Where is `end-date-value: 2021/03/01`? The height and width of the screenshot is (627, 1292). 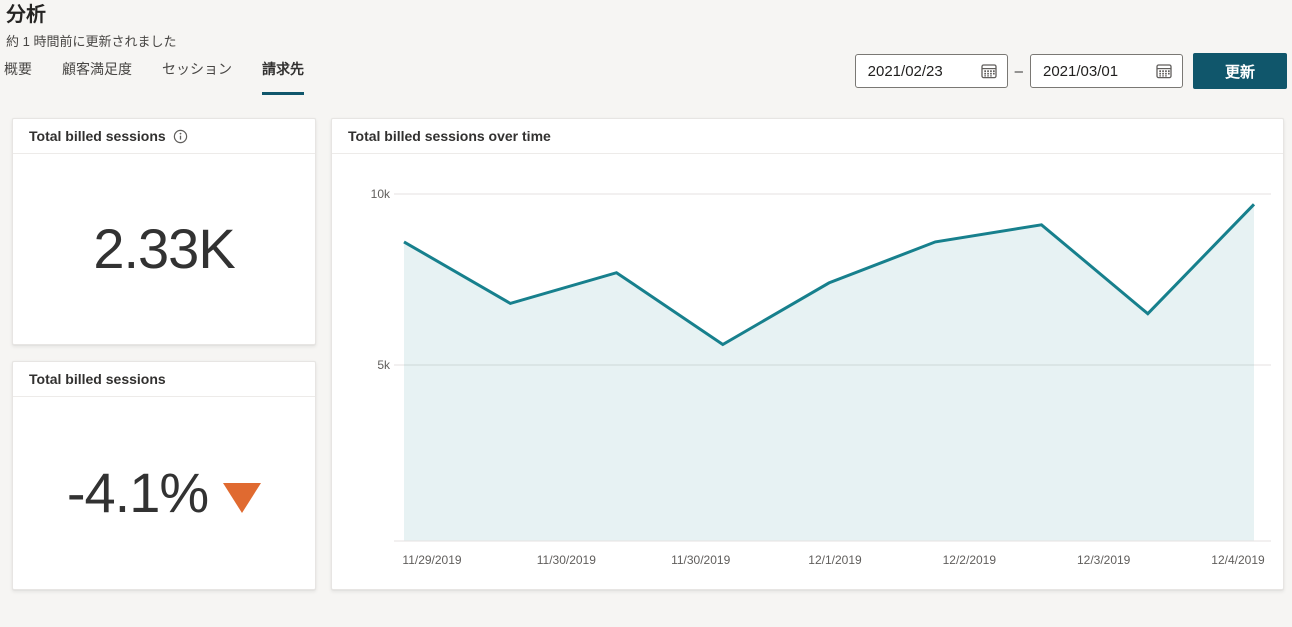
end-date-value: 2021/03/01 is located at coordinates (1081, 71).